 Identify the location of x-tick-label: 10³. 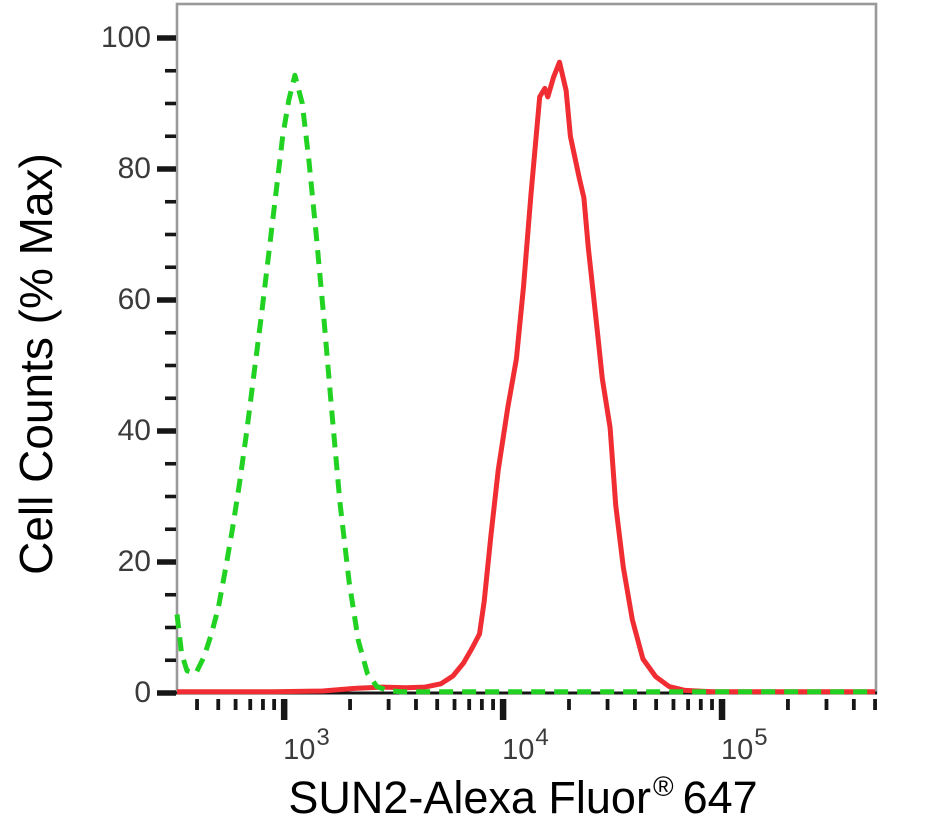
(306, 746).